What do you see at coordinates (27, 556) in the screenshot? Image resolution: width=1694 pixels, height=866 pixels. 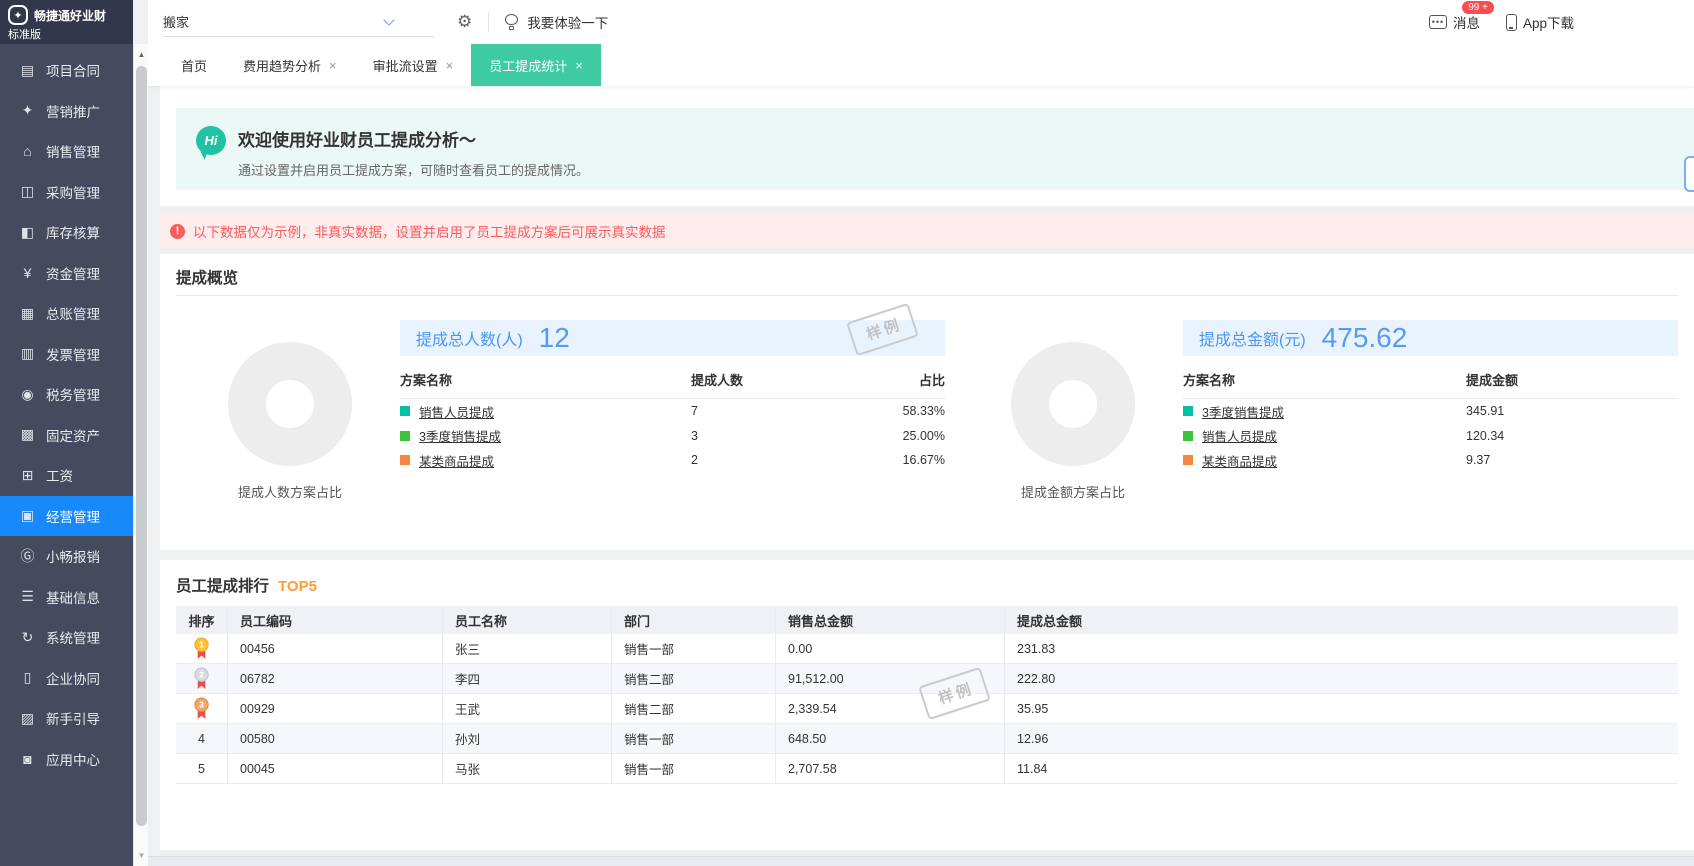 I see `expense-icon: Ⓖ` at bounding box center [27, 556].